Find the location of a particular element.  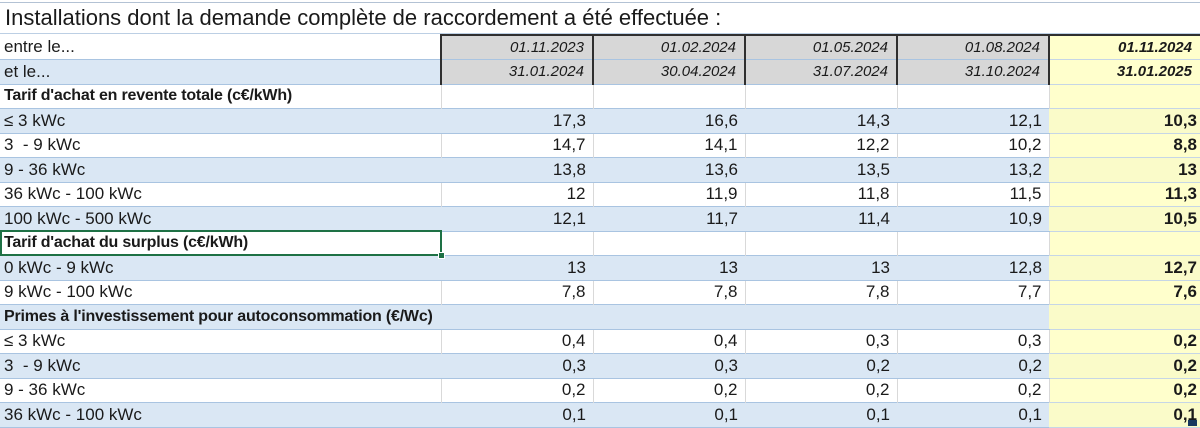

date-cell: 31.10.2024 is located at coordinates (972, 72).